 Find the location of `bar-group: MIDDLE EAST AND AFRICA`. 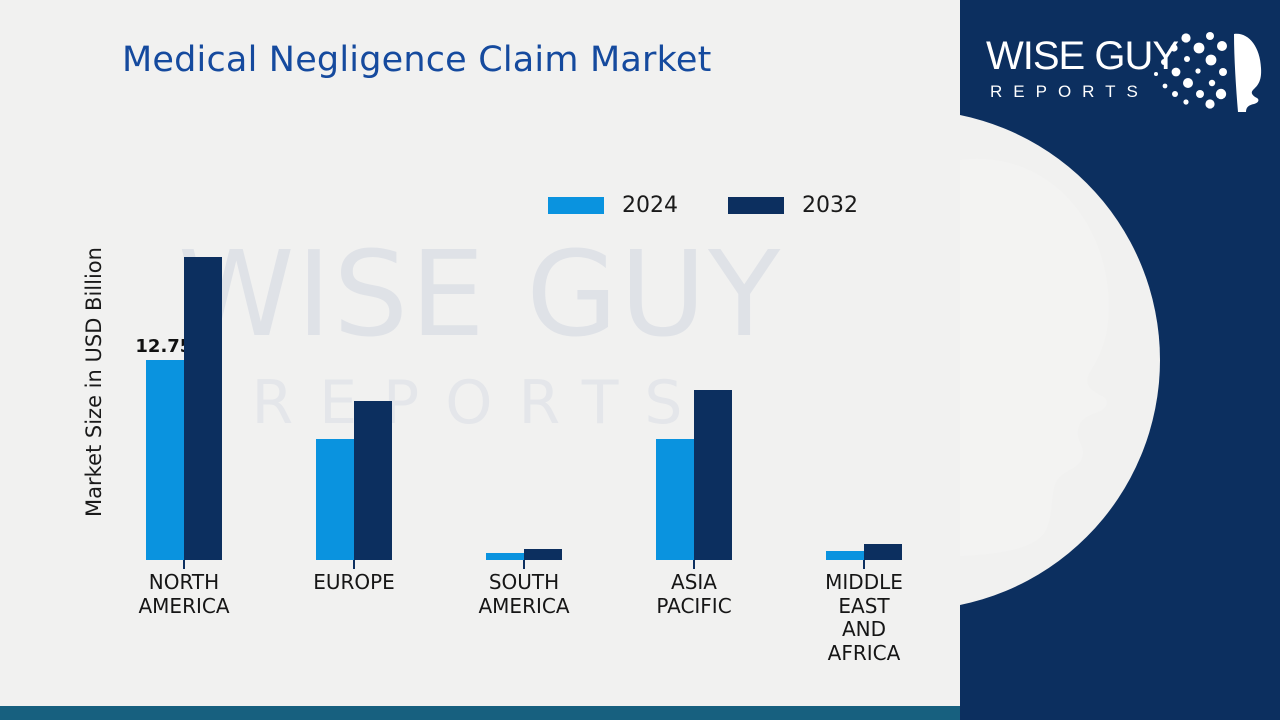

bar-group: MIDDLE EAST AND AFRICA is located at coordinates (864, 604).